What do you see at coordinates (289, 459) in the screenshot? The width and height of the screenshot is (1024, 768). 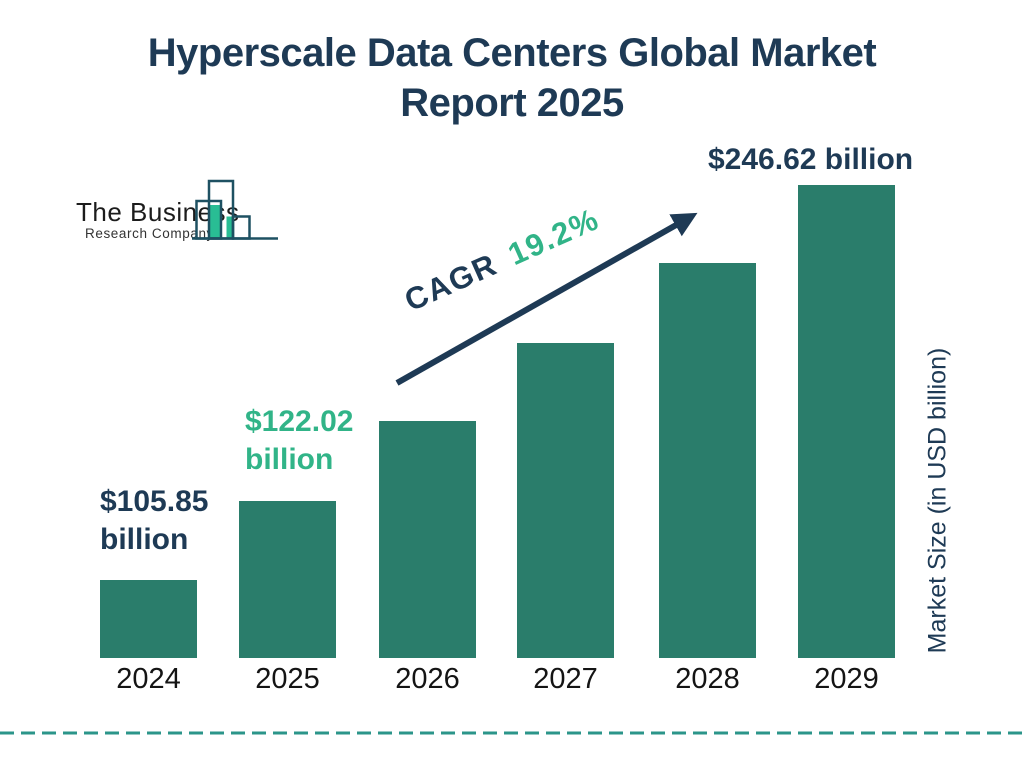 I see `value-label-2025-unit: billion` at bounding box center [289, 459].